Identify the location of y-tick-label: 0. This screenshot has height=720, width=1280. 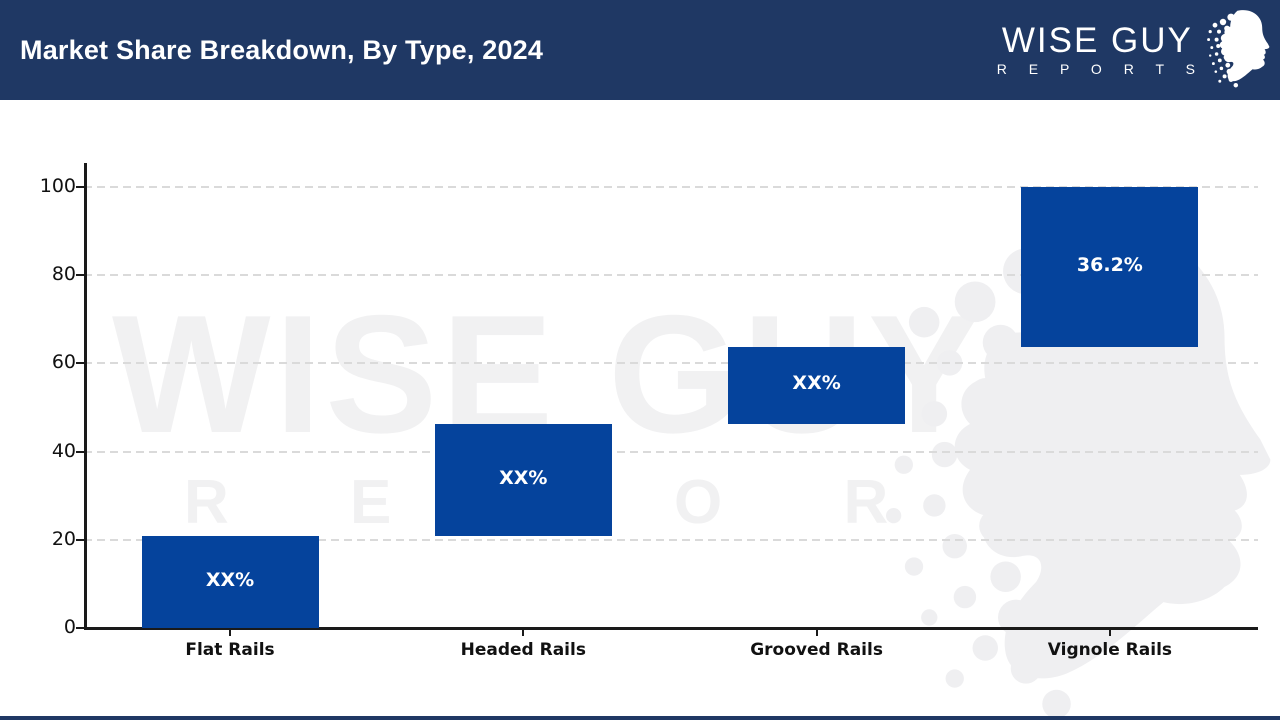
(69, 627).